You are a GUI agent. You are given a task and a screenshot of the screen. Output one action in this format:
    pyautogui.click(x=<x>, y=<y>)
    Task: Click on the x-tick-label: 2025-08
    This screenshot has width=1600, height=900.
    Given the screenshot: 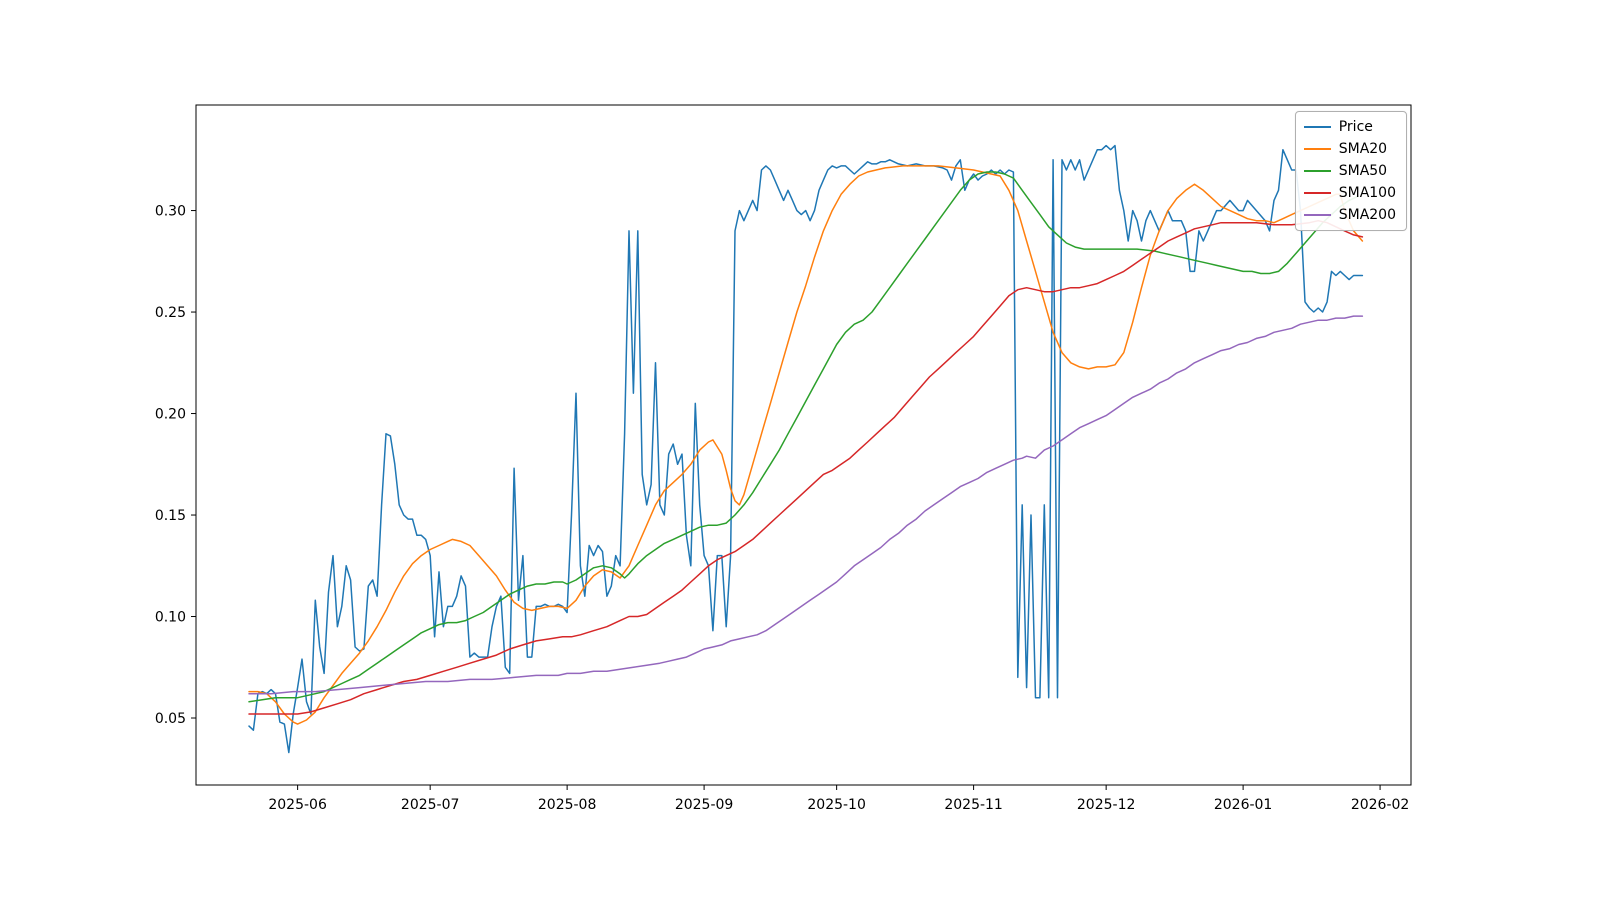 What is the action you would take?
    pyautogui.click(x=567, y=805)
    